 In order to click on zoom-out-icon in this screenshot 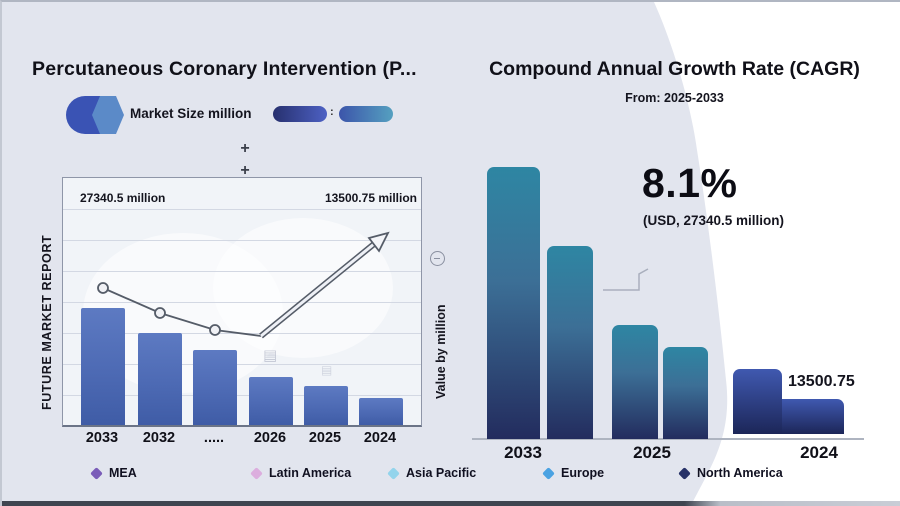, I will do `click(437, 258)`.